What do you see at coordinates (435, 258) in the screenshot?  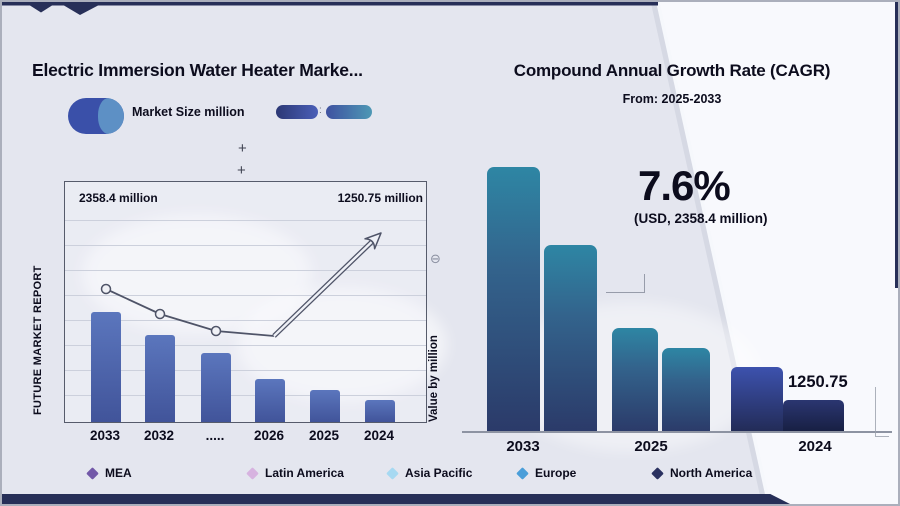 I see `minus-circle-icon: ⊖` at bounding box center [435, 258].